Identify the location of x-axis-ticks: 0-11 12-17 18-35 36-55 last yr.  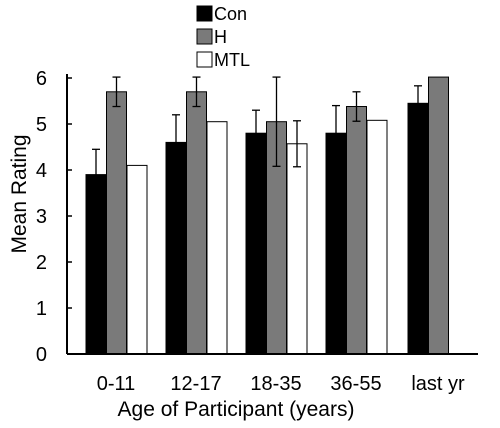
(281, 384).